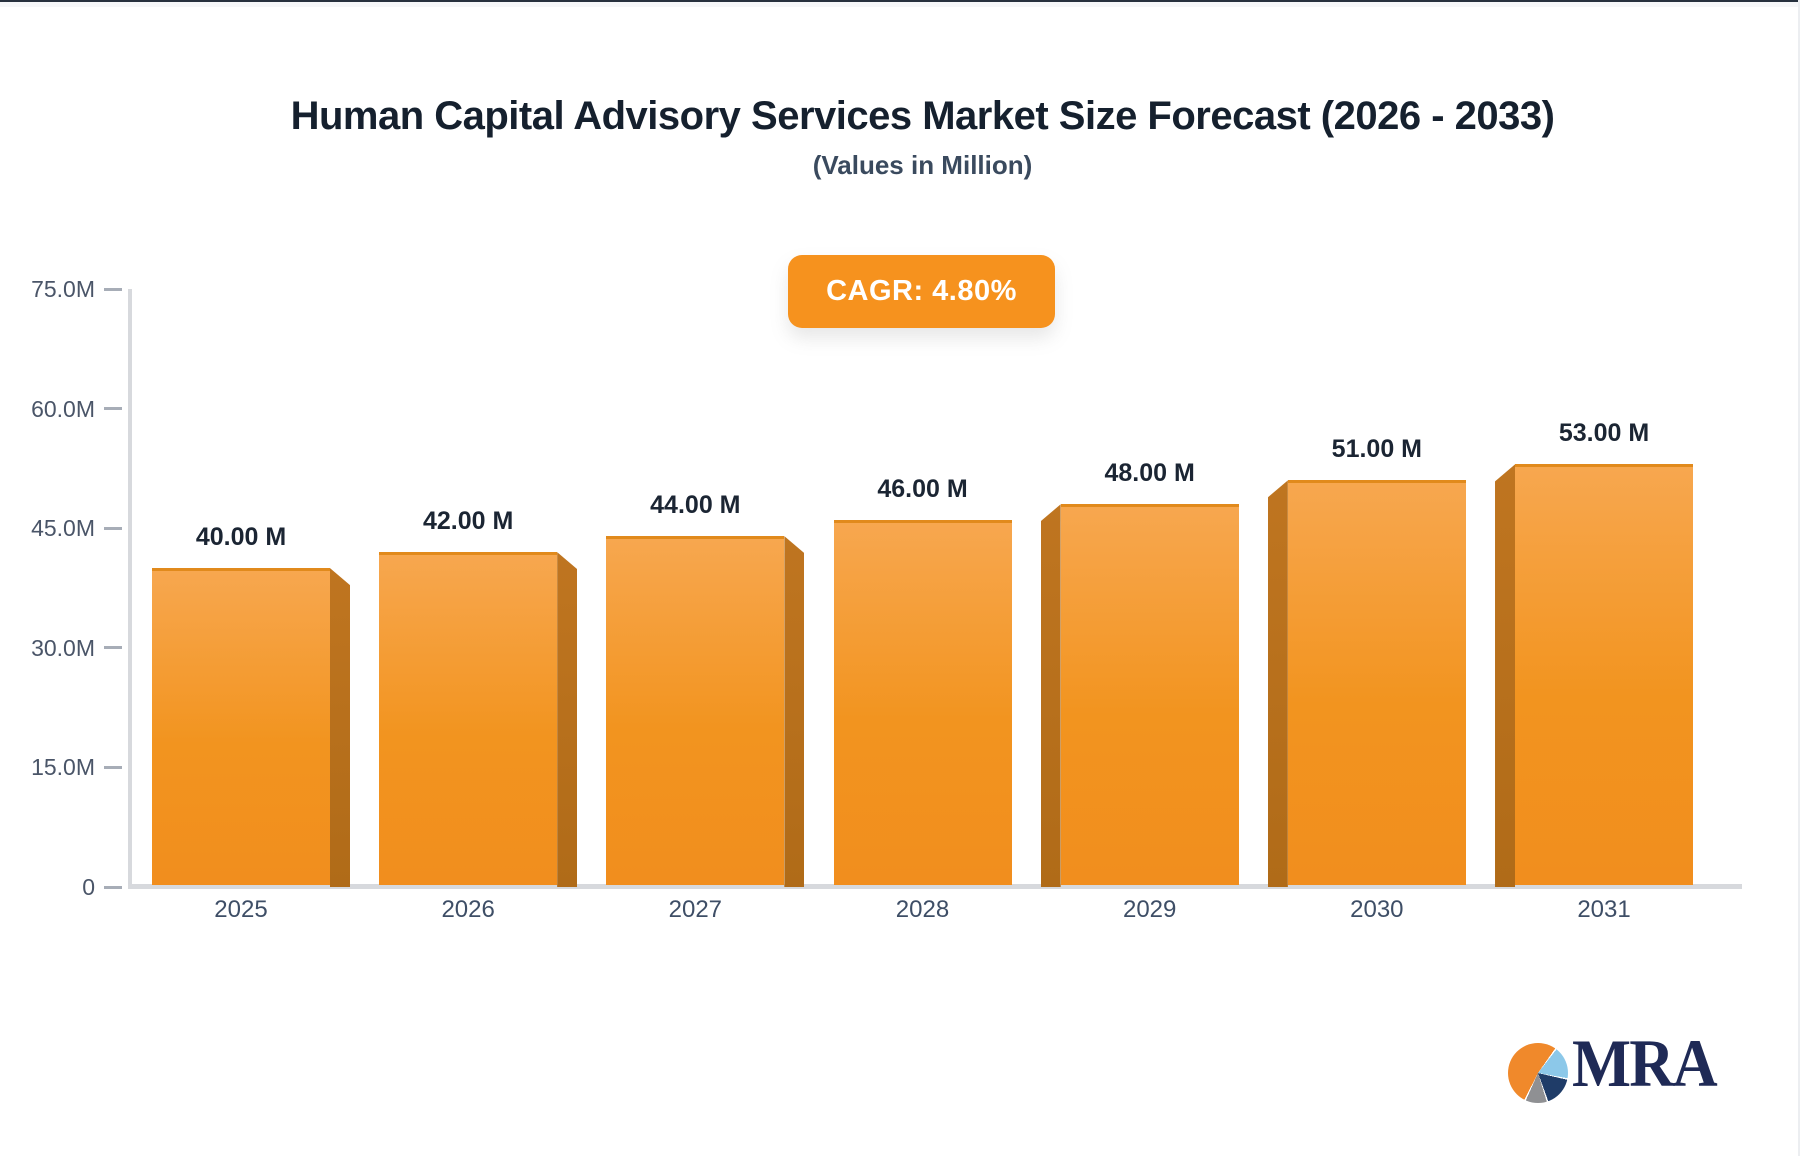 Image resolution: width=1800 pixels, height=1156 pixels. Describe the element at coordinates (468, 718) in the screenshot. I see `bar-2026` at that location.